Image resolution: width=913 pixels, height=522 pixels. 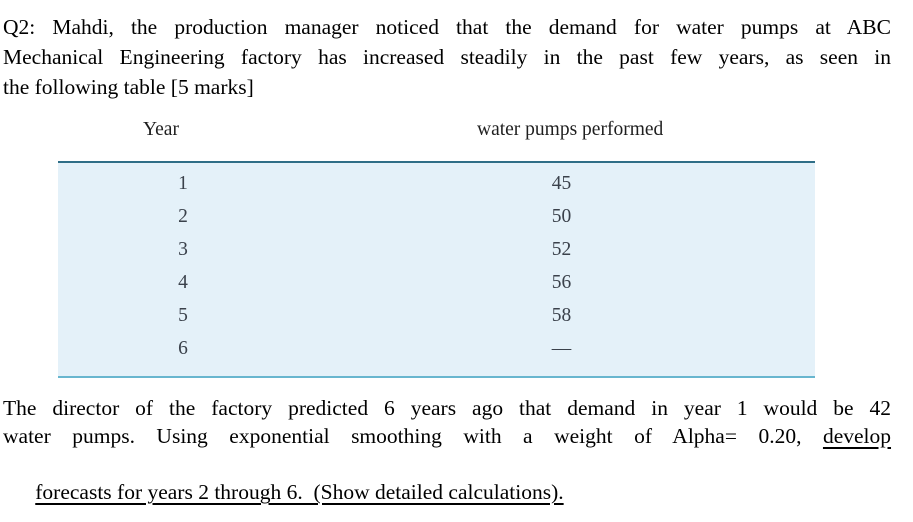 What do you see at coordinates (436, 348) in the screenshot?
I see `table-row: 6 —` at bounding box center [436, 348].